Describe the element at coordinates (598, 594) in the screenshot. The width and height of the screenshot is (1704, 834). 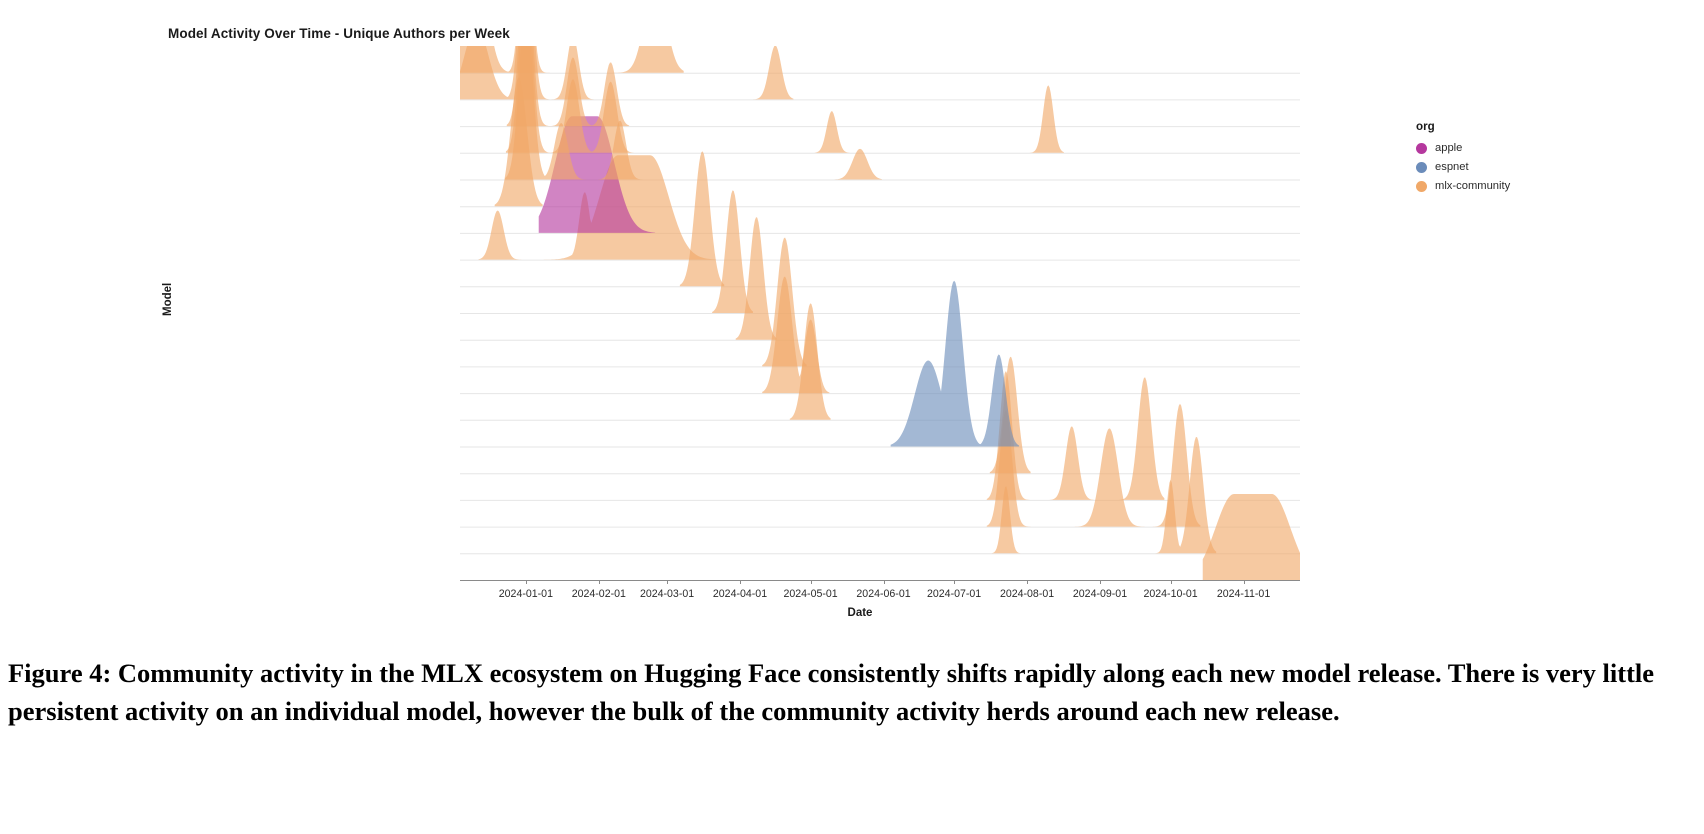
I see `x-tick-label: 2024-02-01` at that location.